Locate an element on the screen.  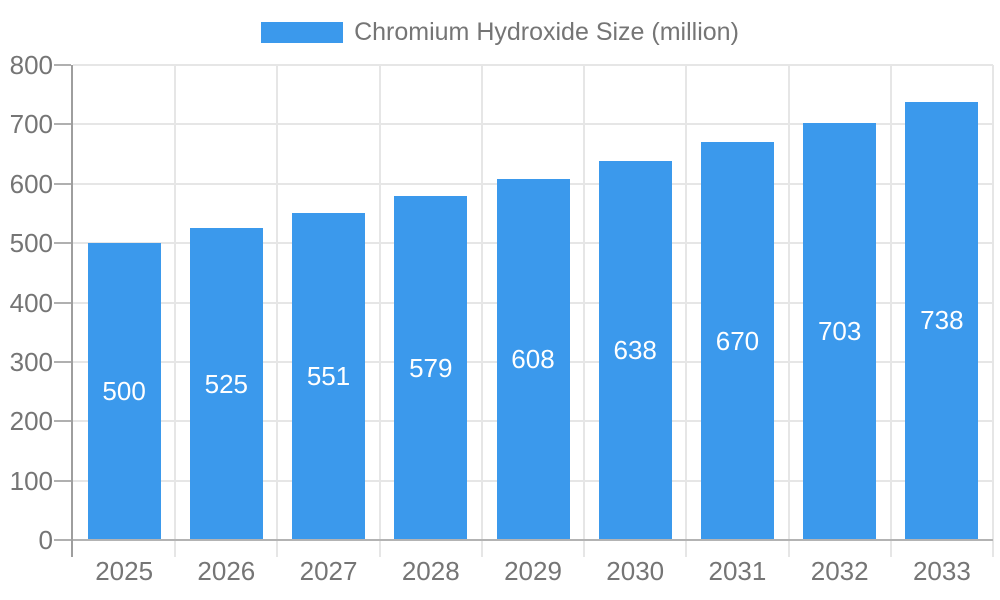
bar-2029: 608 is located at coordinates (533, 359).